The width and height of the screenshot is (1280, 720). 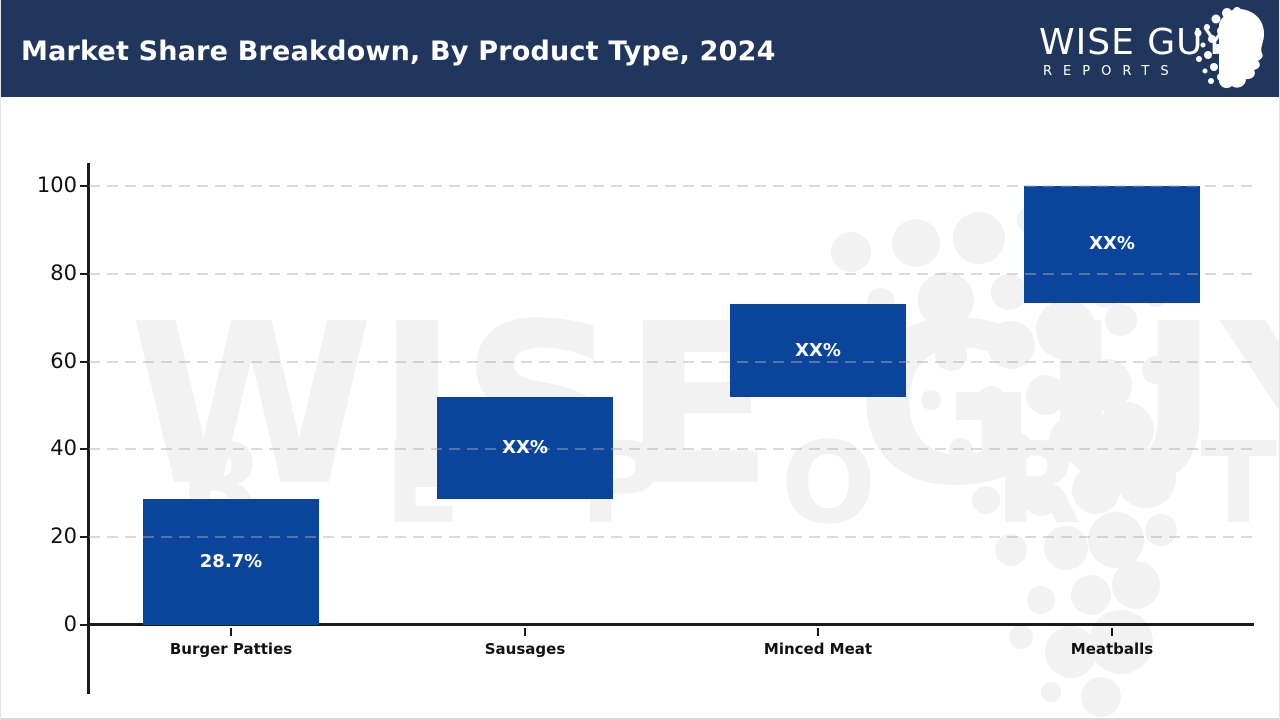 What do you see at coordinates (231, 649) in the screenshot?
I see `category-label: Burger Patties` at bounding box center [231, 649].